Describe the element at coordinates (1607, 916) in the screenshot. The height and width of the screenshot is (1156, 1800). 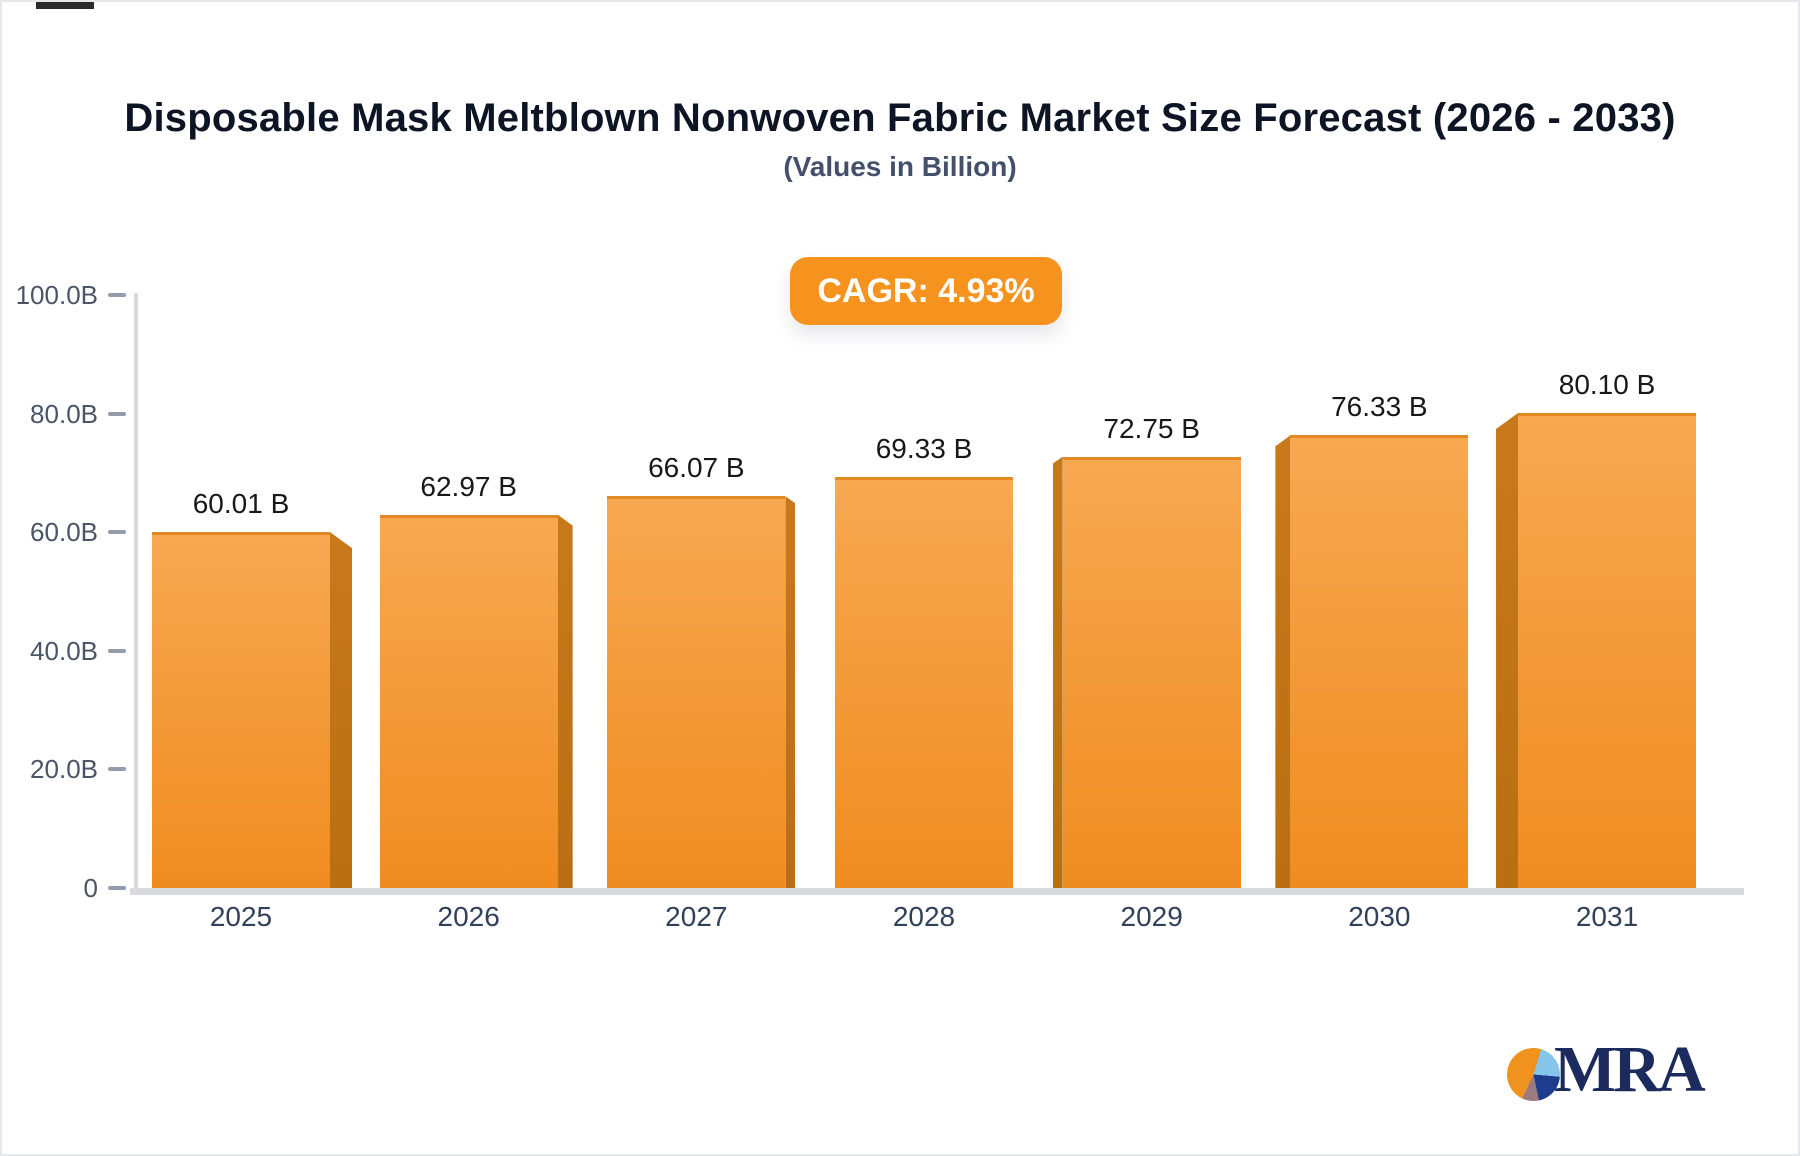
I see `x-axis-label-2031: 2031` at that location.